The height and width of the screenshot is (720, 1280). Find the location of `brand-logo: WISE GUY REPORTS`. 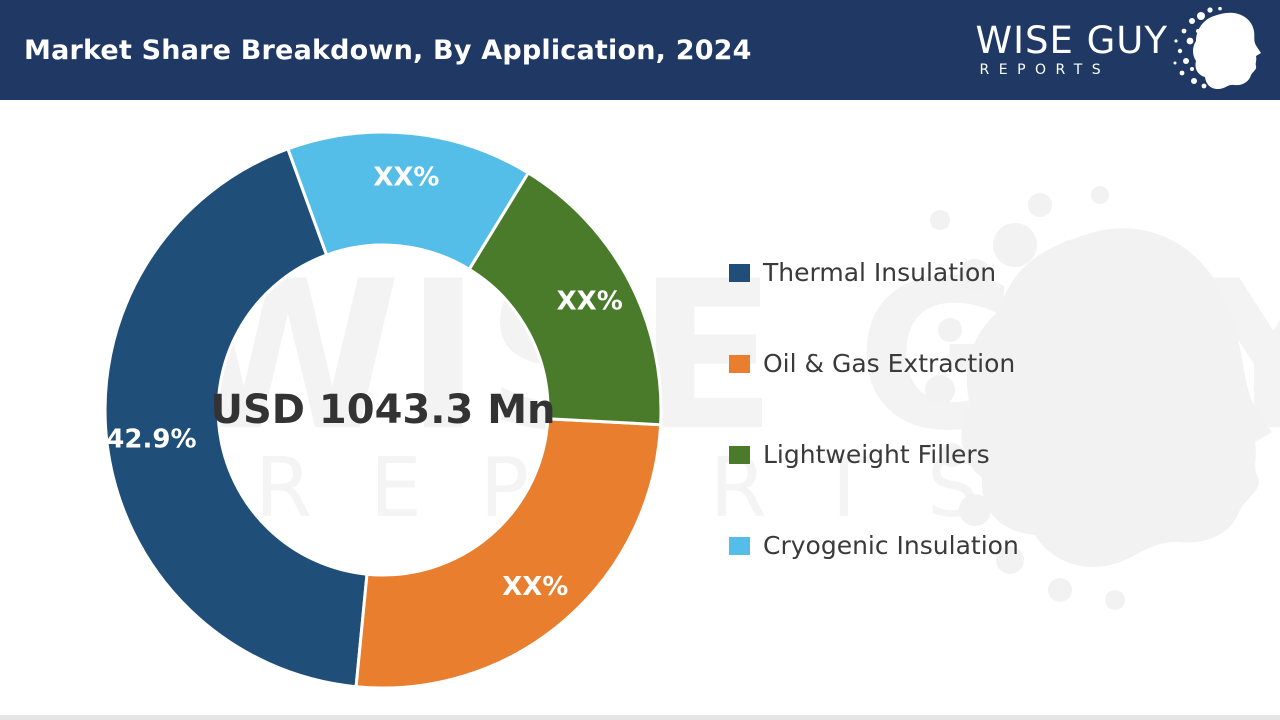

brand-logo: WISE GUY REPORTS is located at coordinates (1121, 50).